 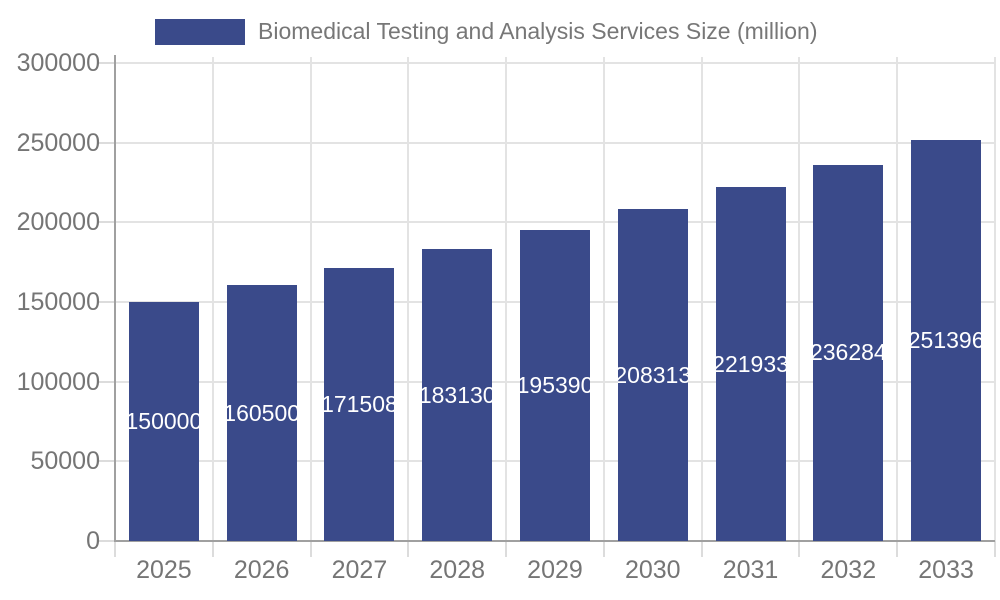 What do you see at coordinates (359, 570) in the screenshot?
I see `x-tick-label: 2027` at bounding box center [359, 570].